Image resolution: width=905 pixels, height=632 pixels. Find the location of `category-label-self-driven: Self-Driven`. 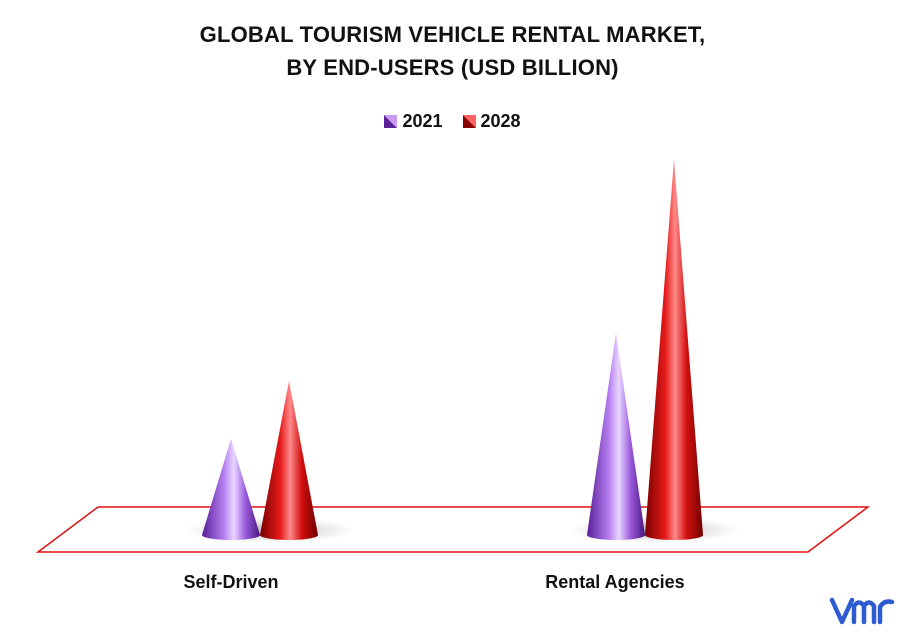

category-label-self-driven: Self-Driven is located at coordinates (230, 582).